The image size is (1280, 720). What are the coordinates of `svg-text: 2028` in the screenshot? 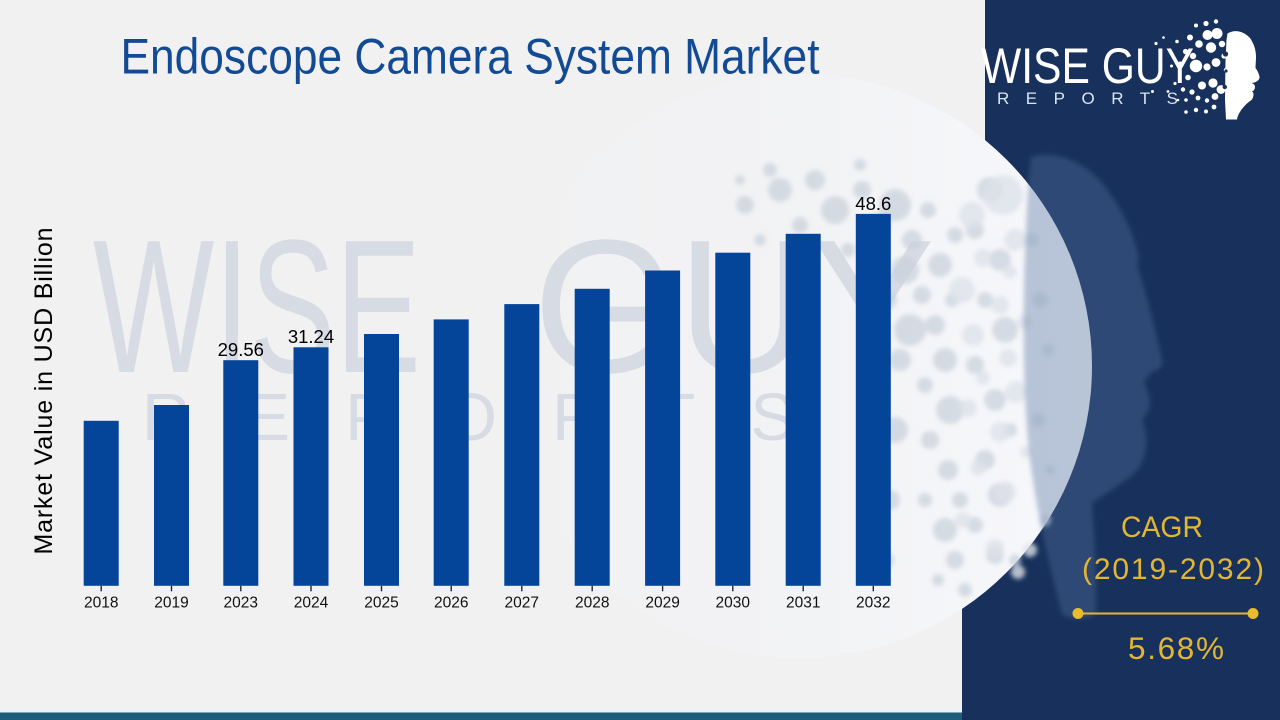 It's located at (592, 603).